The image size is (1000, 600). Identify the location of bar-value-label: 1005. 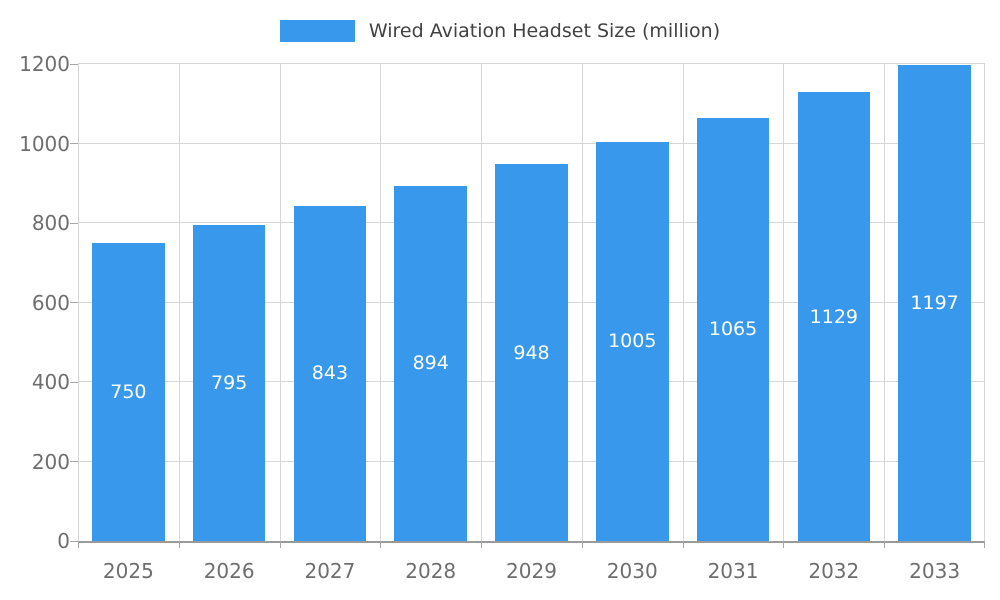
(632, 341).